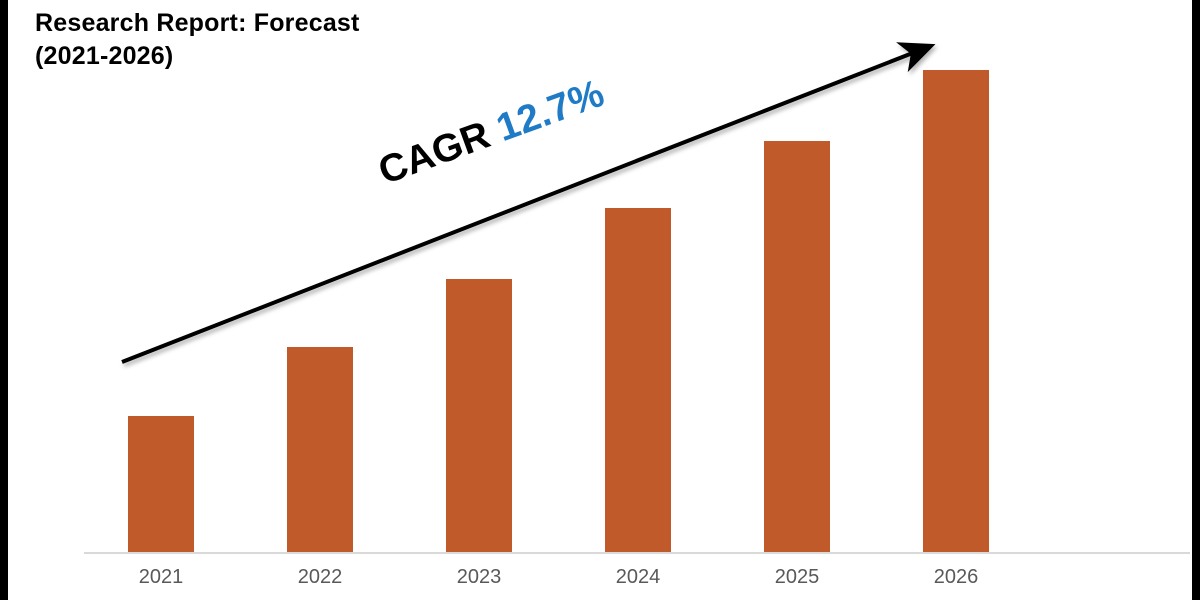 The image size is (1200, 600). I want to click on x-axis-line, so click(637, 553).